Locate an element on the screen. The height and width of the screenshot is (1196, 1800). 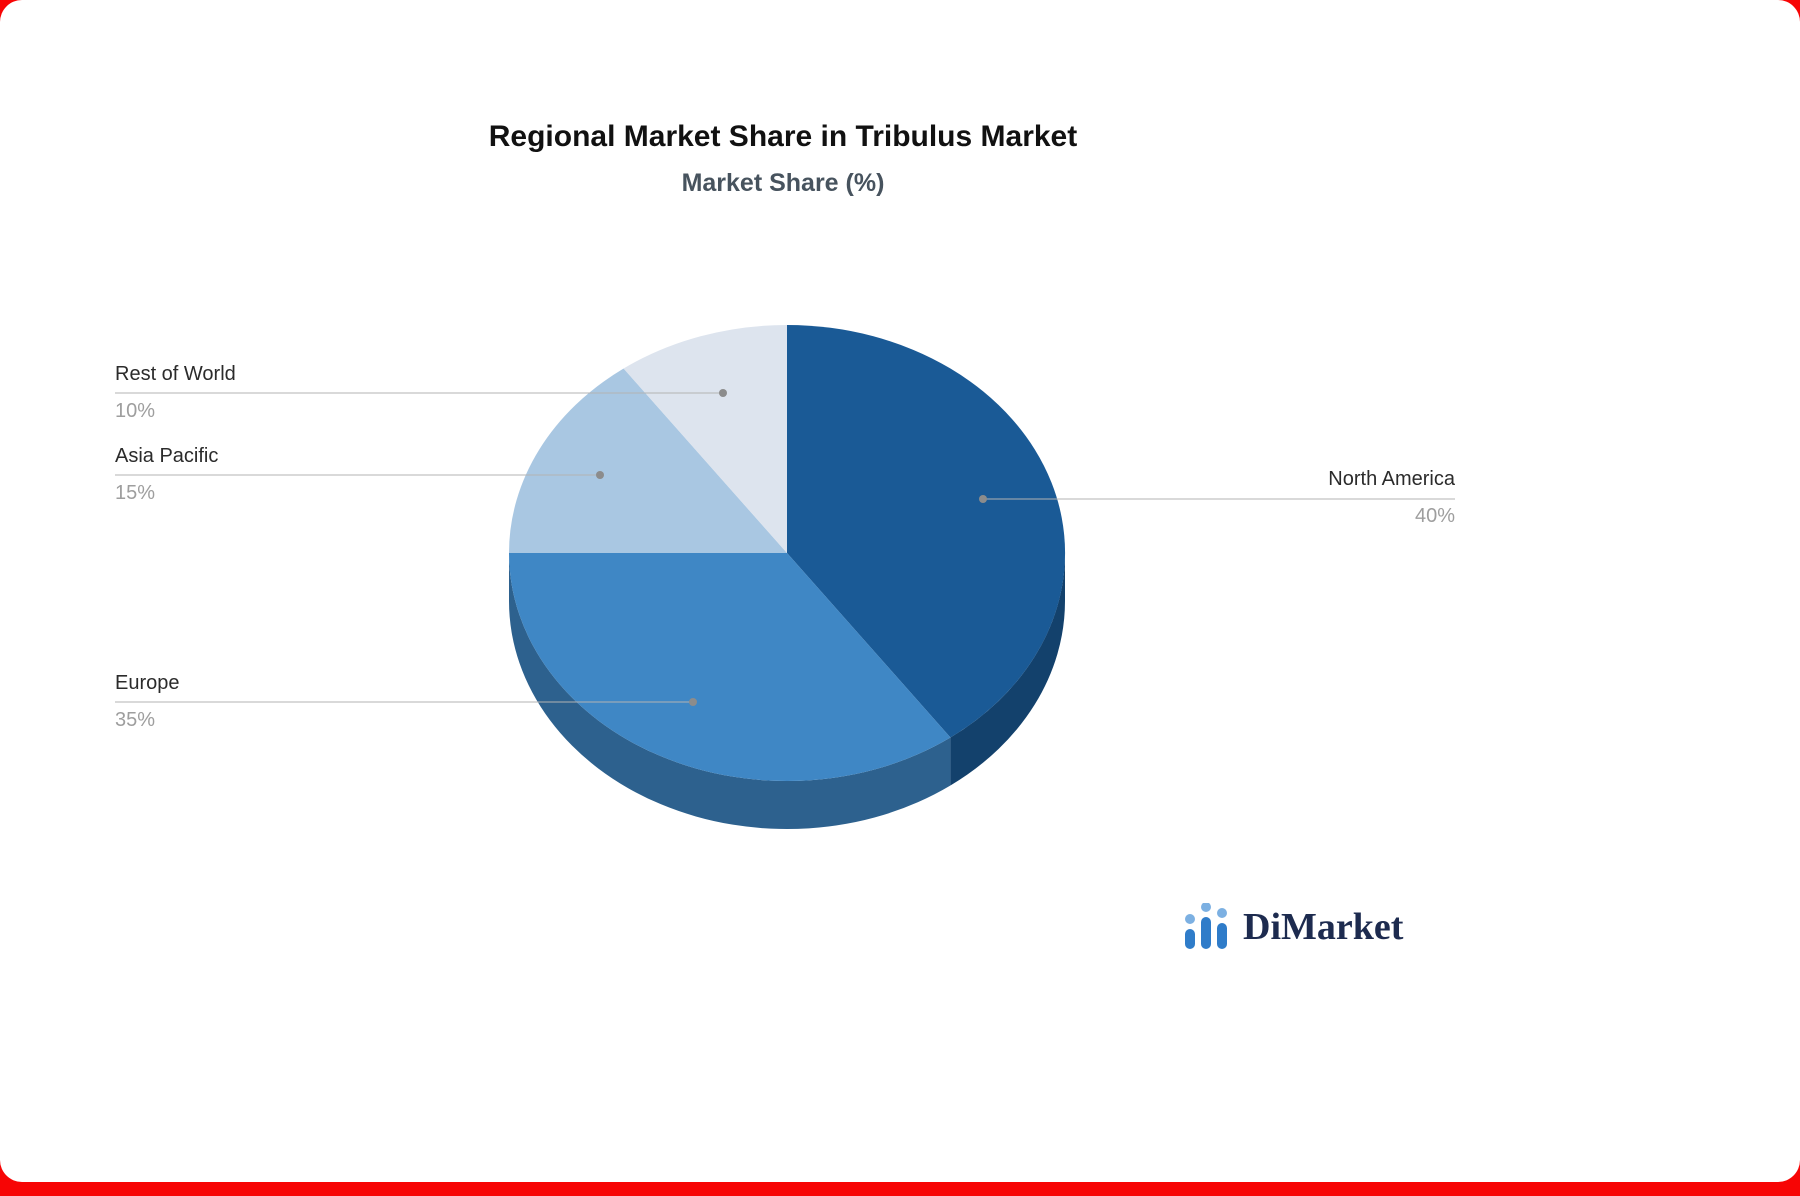
leader-dot-north-america is located at coordinates (983, 499).